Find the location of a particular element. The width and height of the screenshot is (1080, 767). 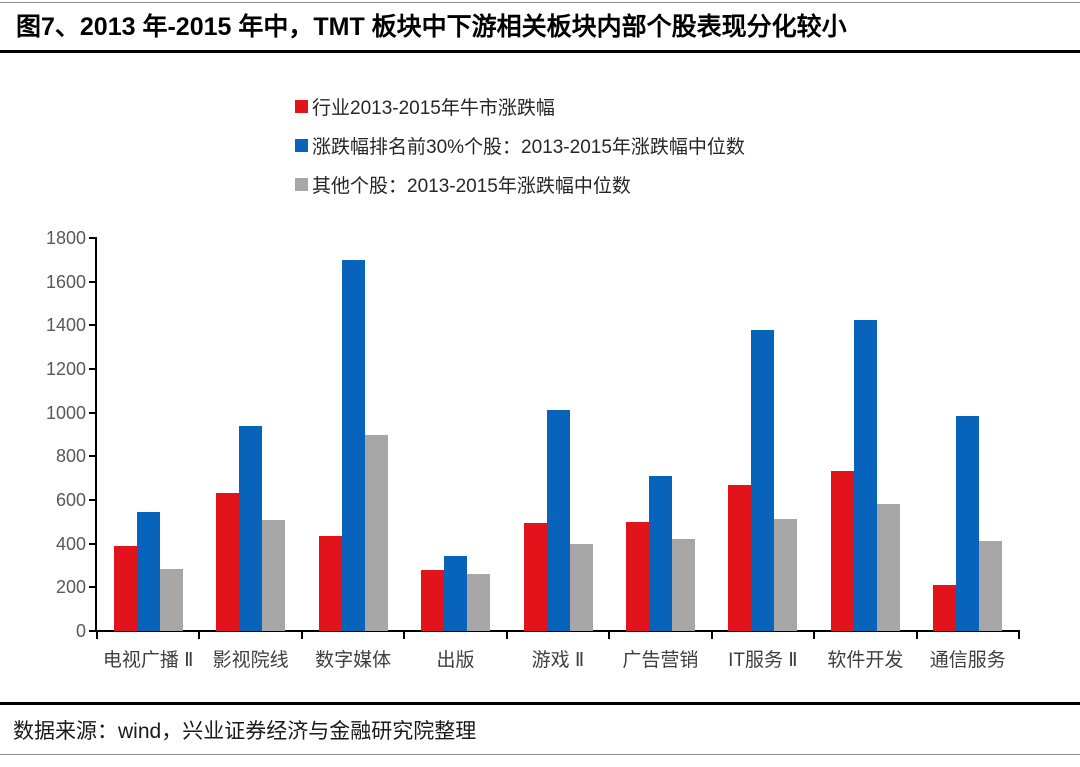

y-axis-tick-label: 1600 is located at coordinates (65, 281).